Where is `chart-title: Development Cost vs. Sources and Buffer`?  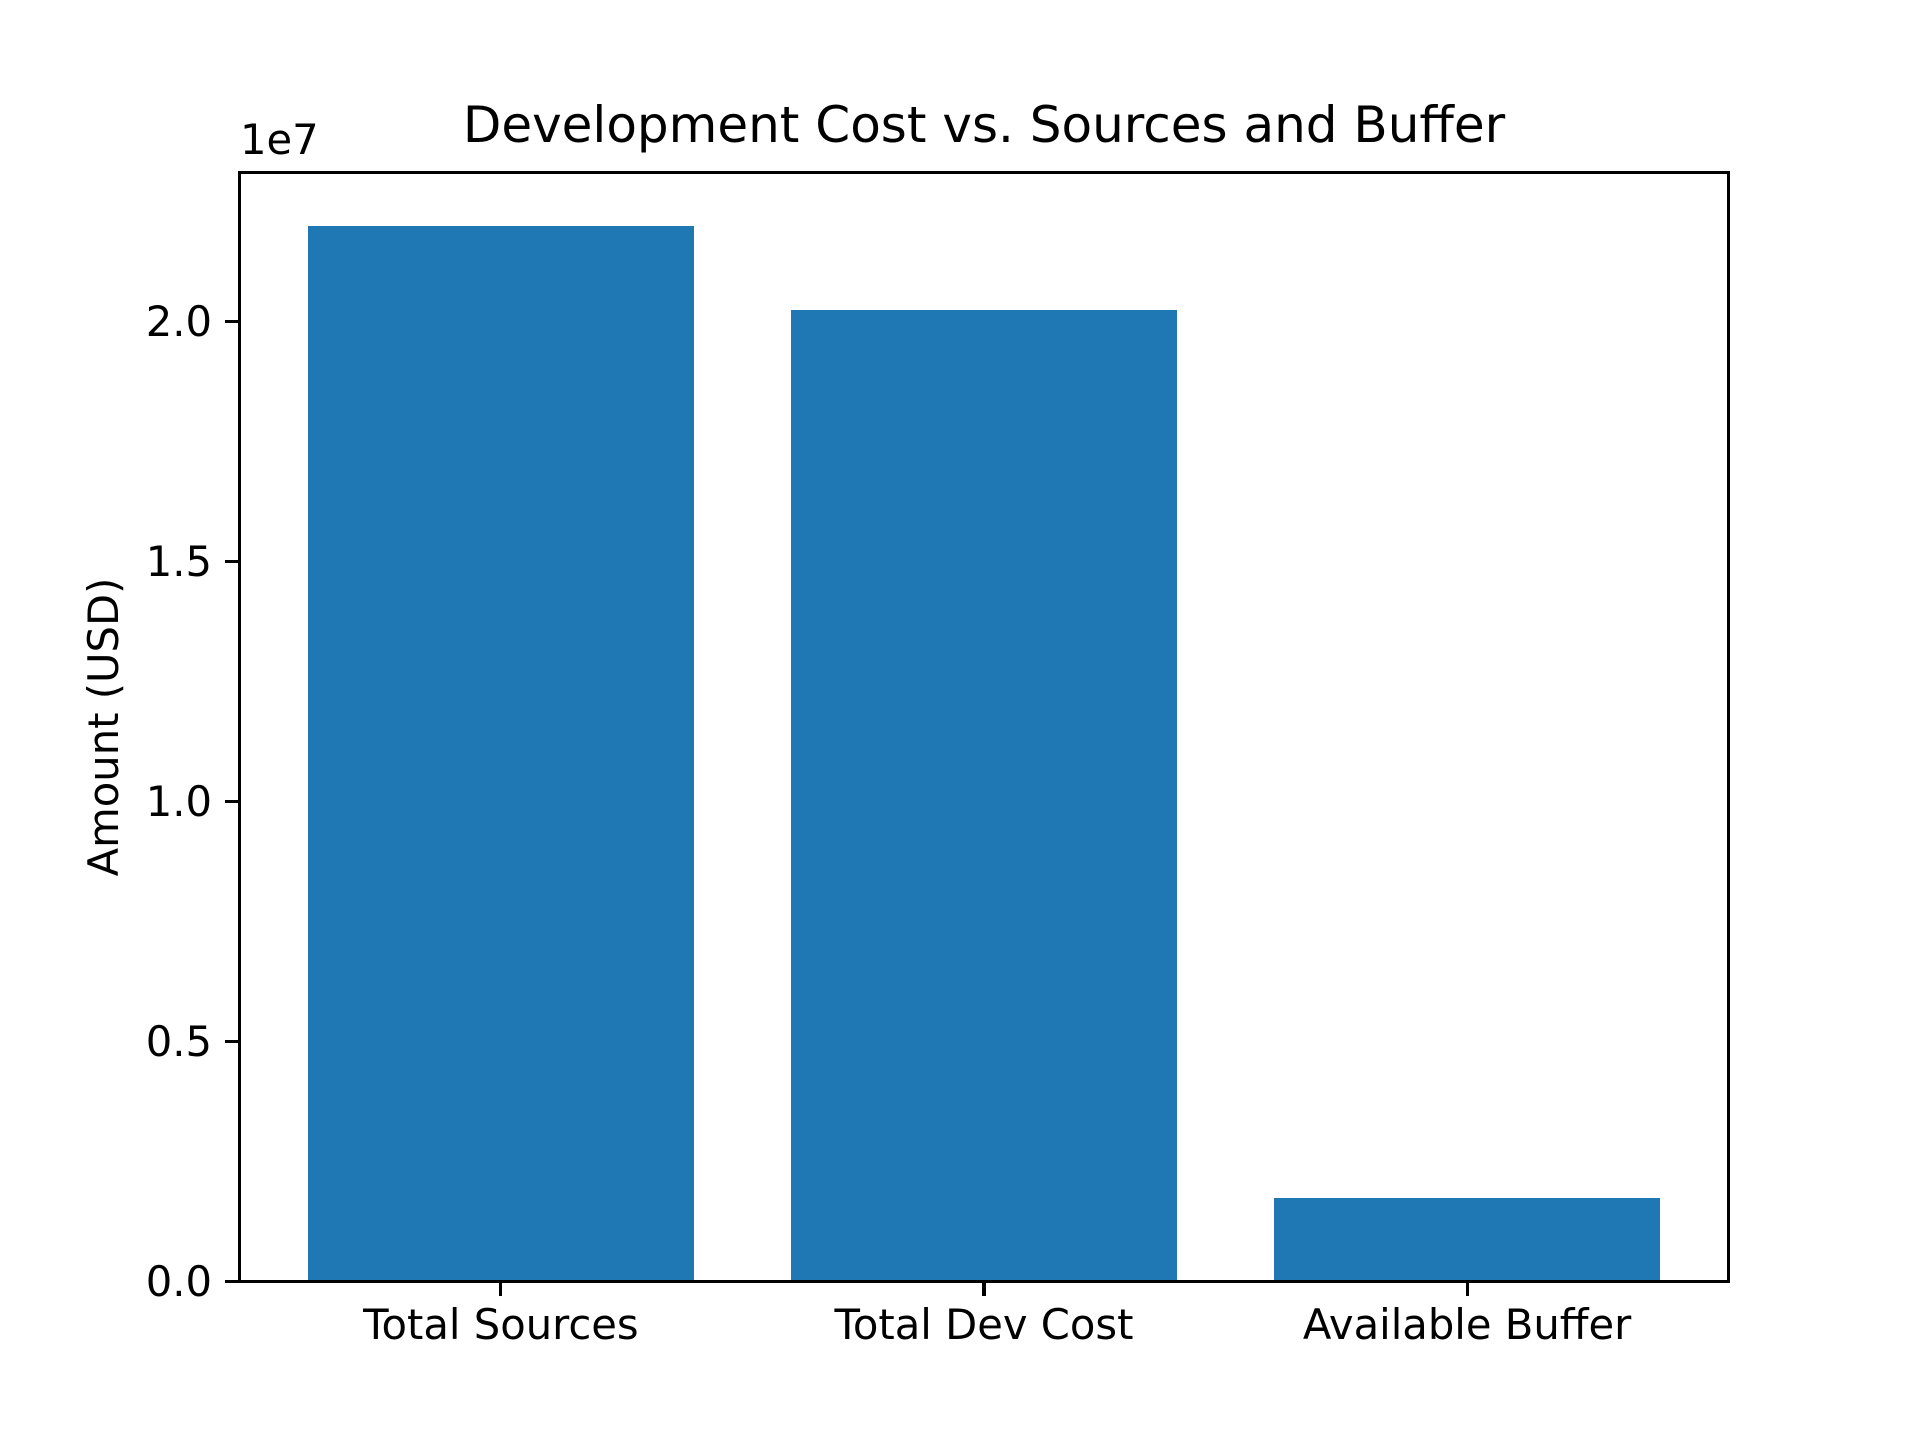
chart-title: Development Cost vs. Sources and Buffer is located at coordinates (984, 125).